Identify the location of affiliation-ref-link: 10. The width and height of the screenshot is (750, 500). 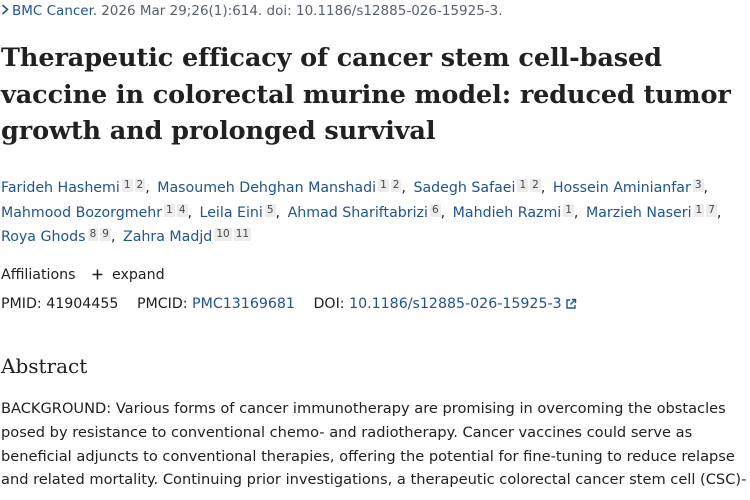
(223, 234).